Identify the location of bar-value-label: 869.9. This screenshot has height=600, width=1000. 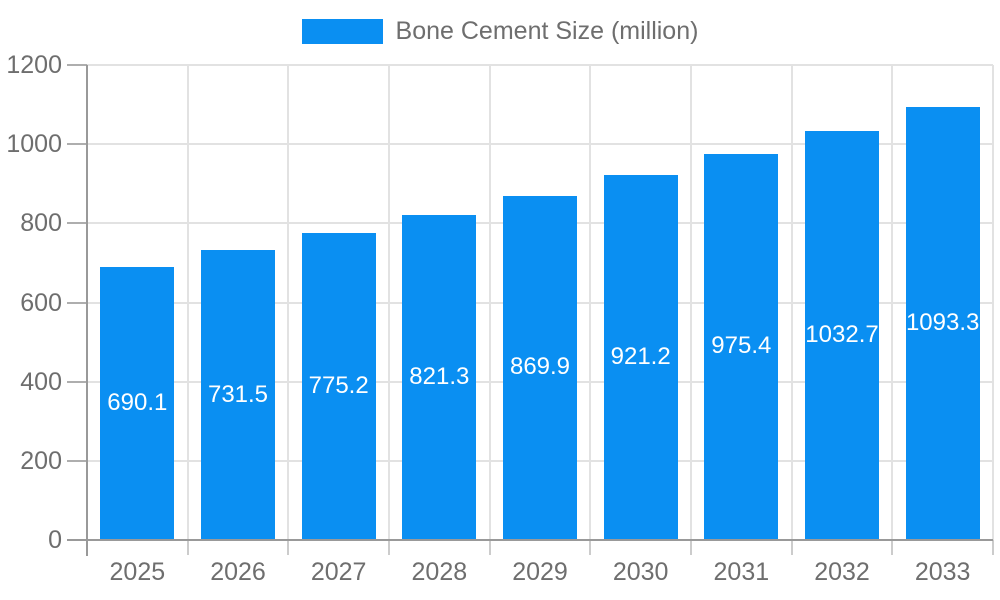
(540, 367).